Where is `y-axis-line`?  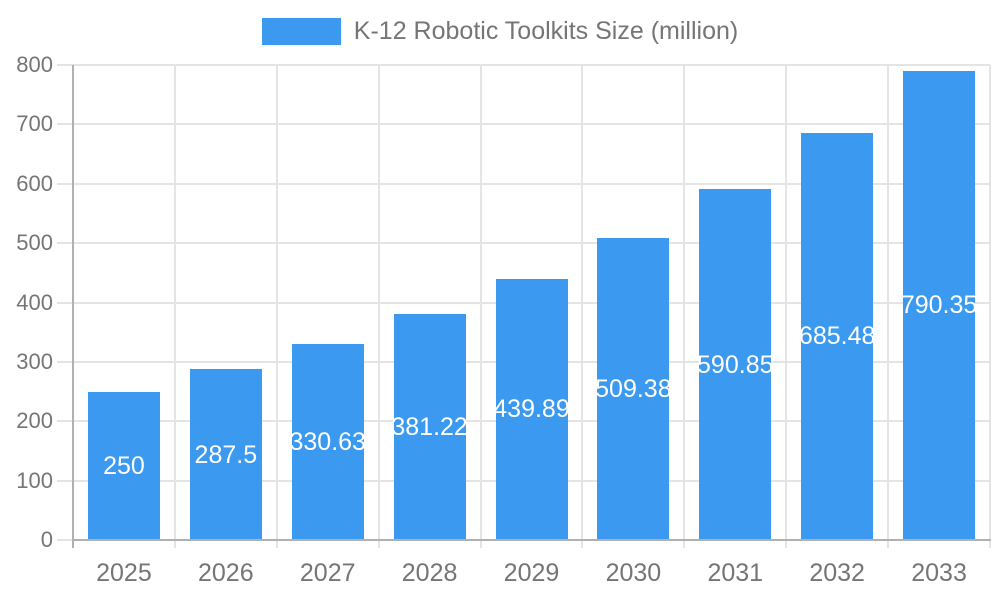
y-axis-line is located at coordinates (73, 306).